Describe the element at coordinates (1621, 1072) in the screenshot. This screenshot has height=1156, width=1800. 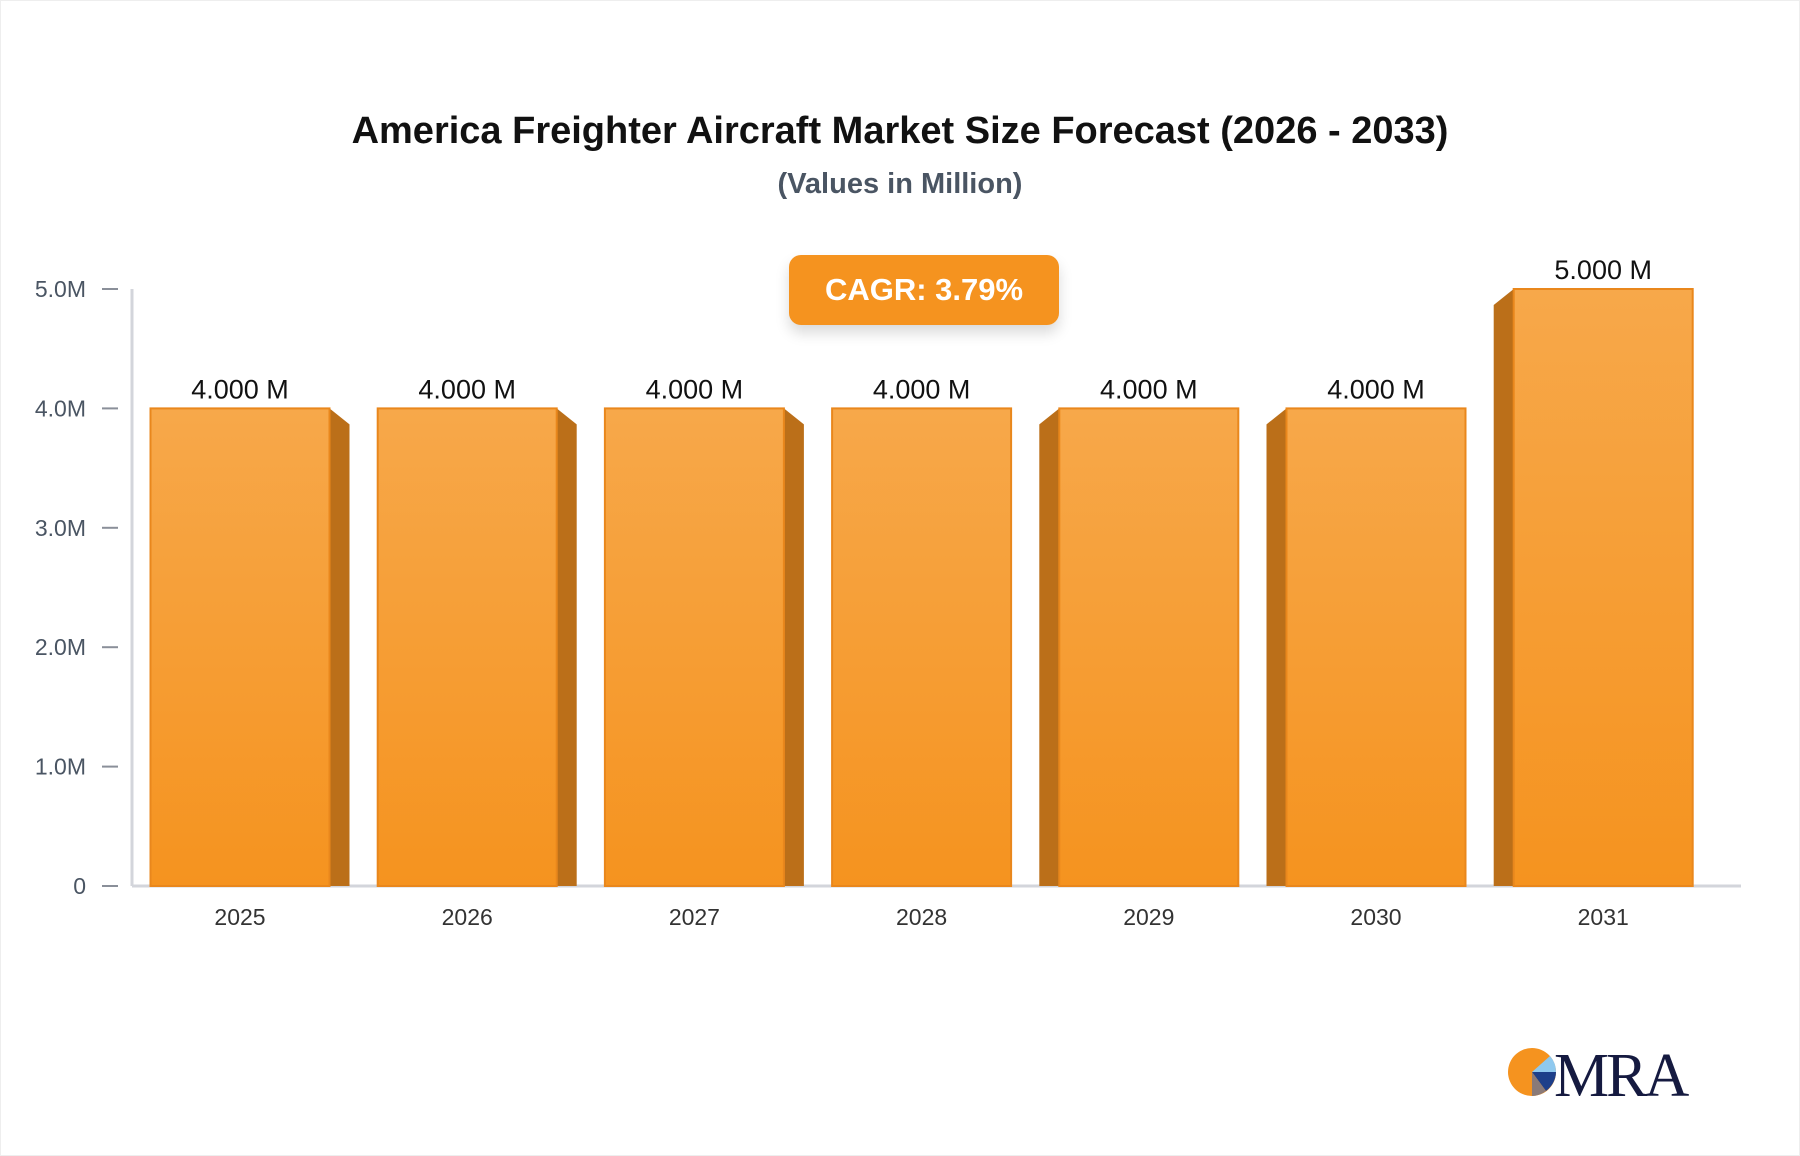
I see `svg-text: MRA` at that location.